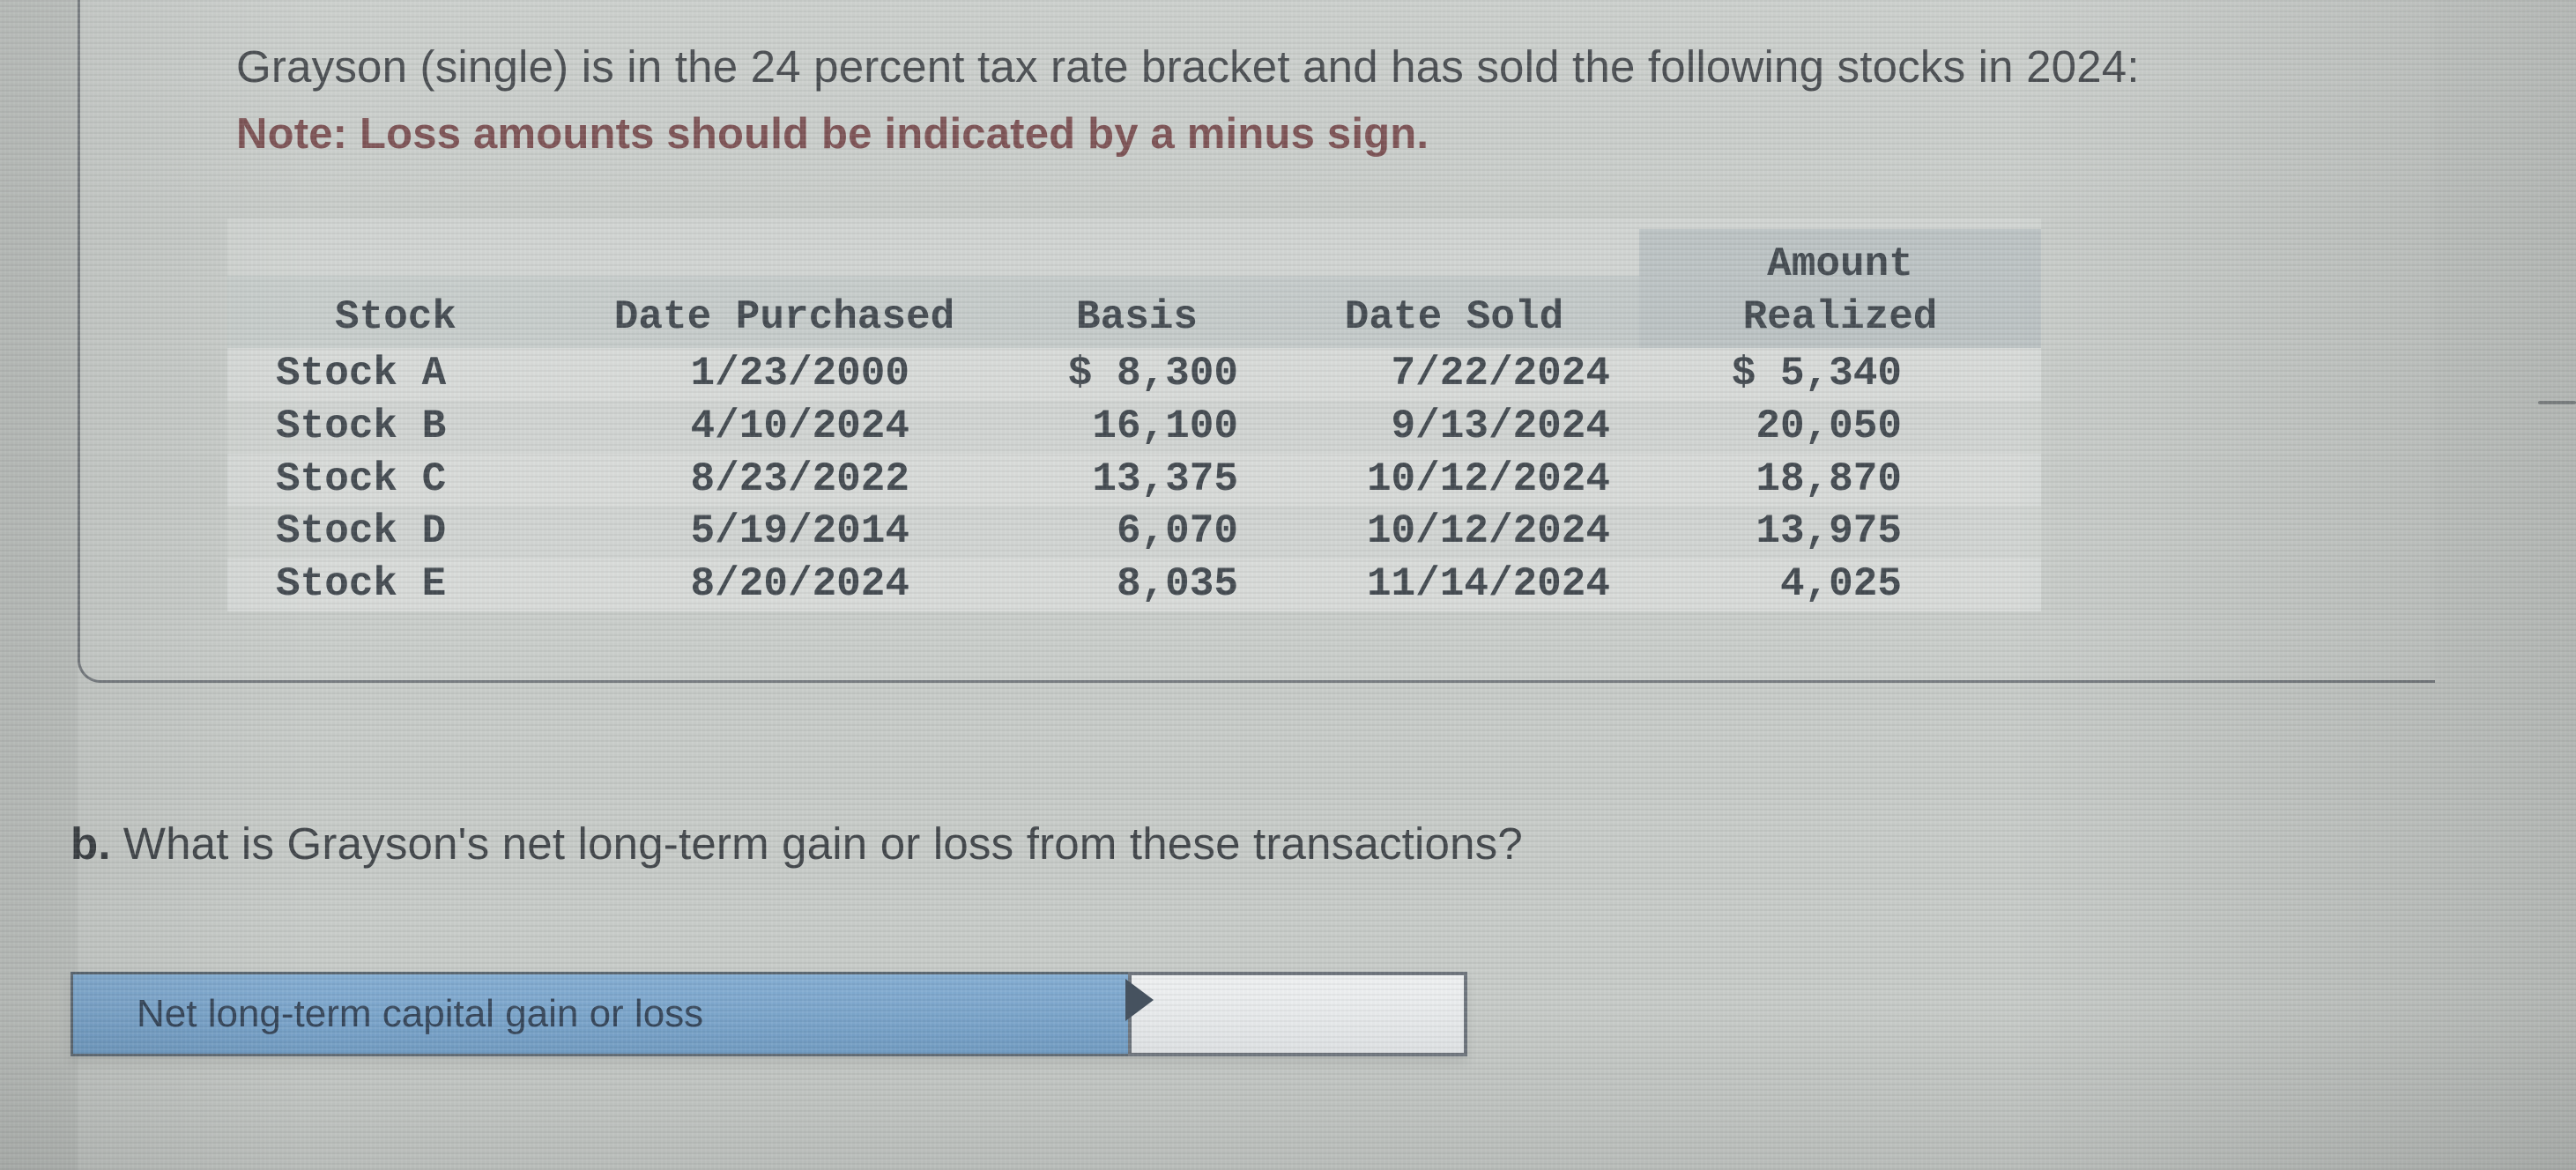 Image resolution: width=2576 pixels, height=1170 pixels. Describe the element at coordinates (1297, 1014) in the screenshot. I see `answer-input` at that location.